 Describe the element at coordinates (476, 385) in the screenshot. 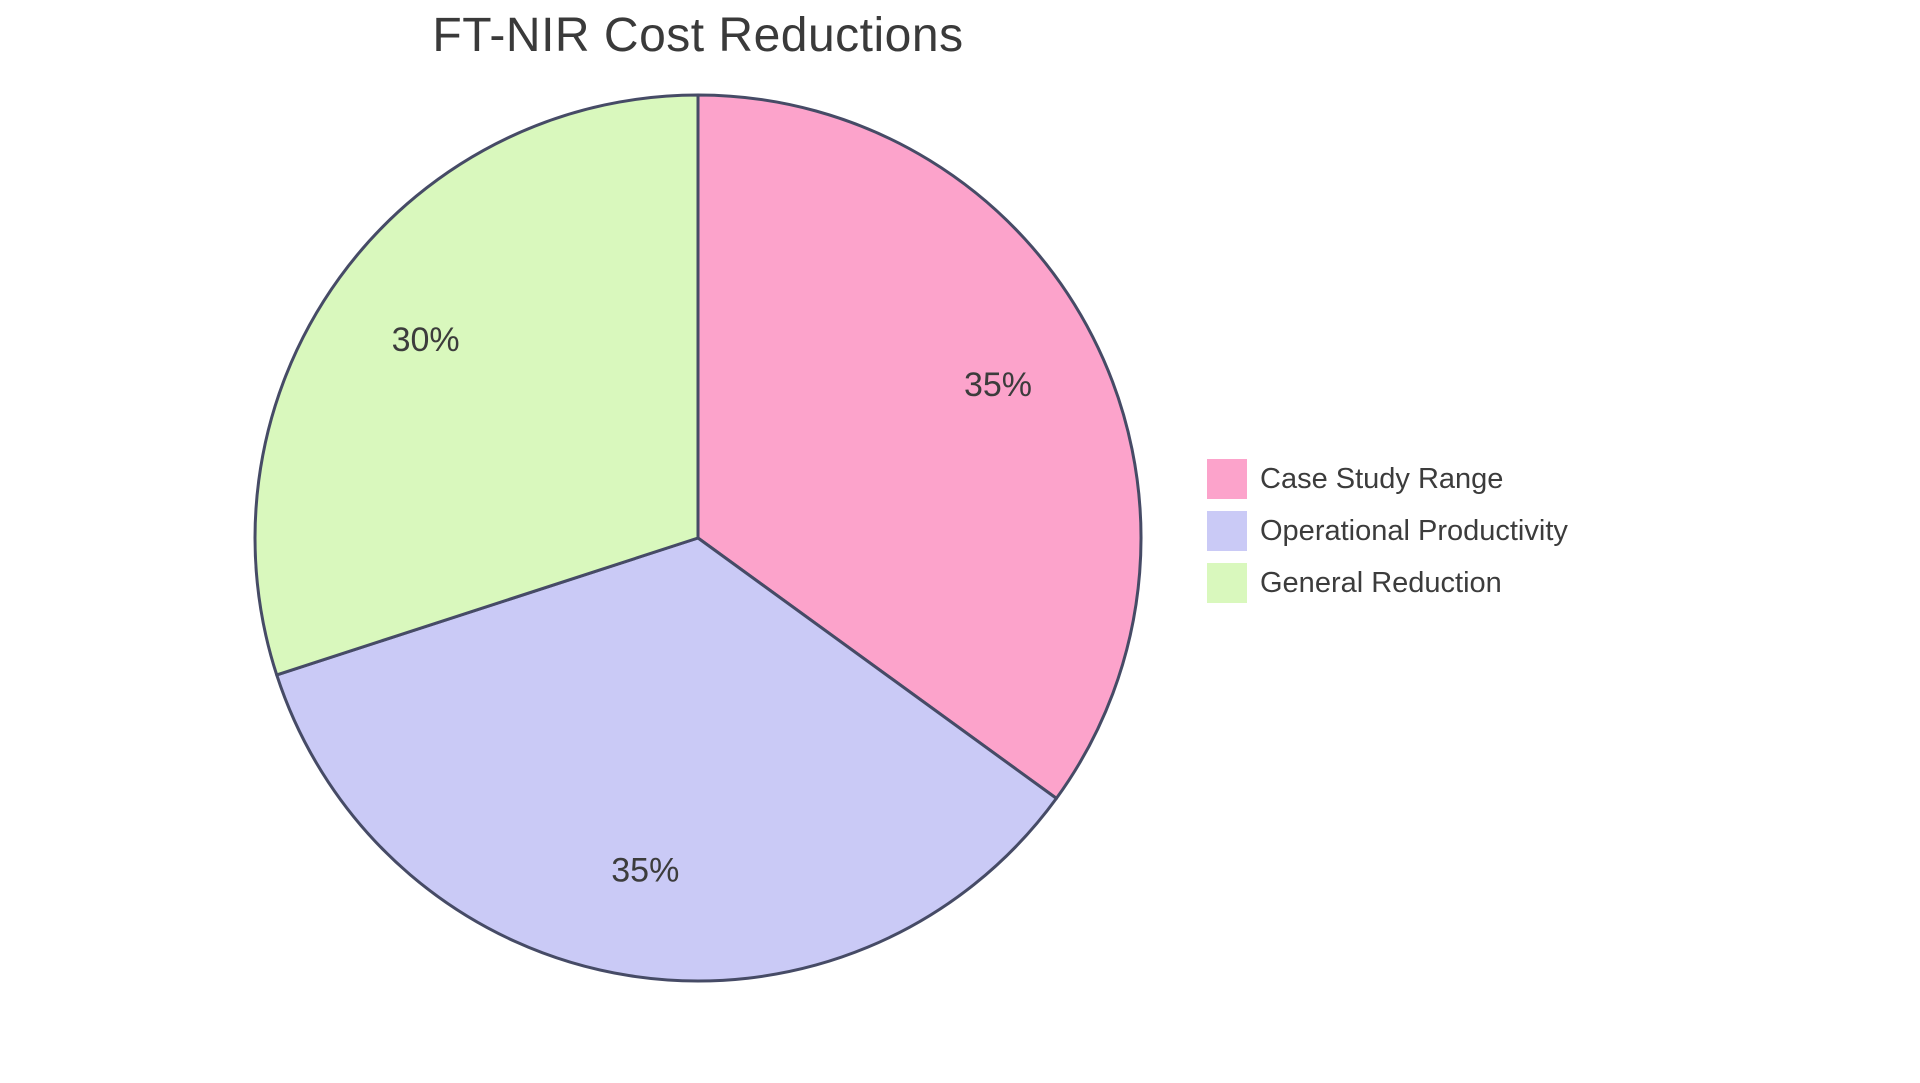

I see `pie-slice-general-reduction` at that location.